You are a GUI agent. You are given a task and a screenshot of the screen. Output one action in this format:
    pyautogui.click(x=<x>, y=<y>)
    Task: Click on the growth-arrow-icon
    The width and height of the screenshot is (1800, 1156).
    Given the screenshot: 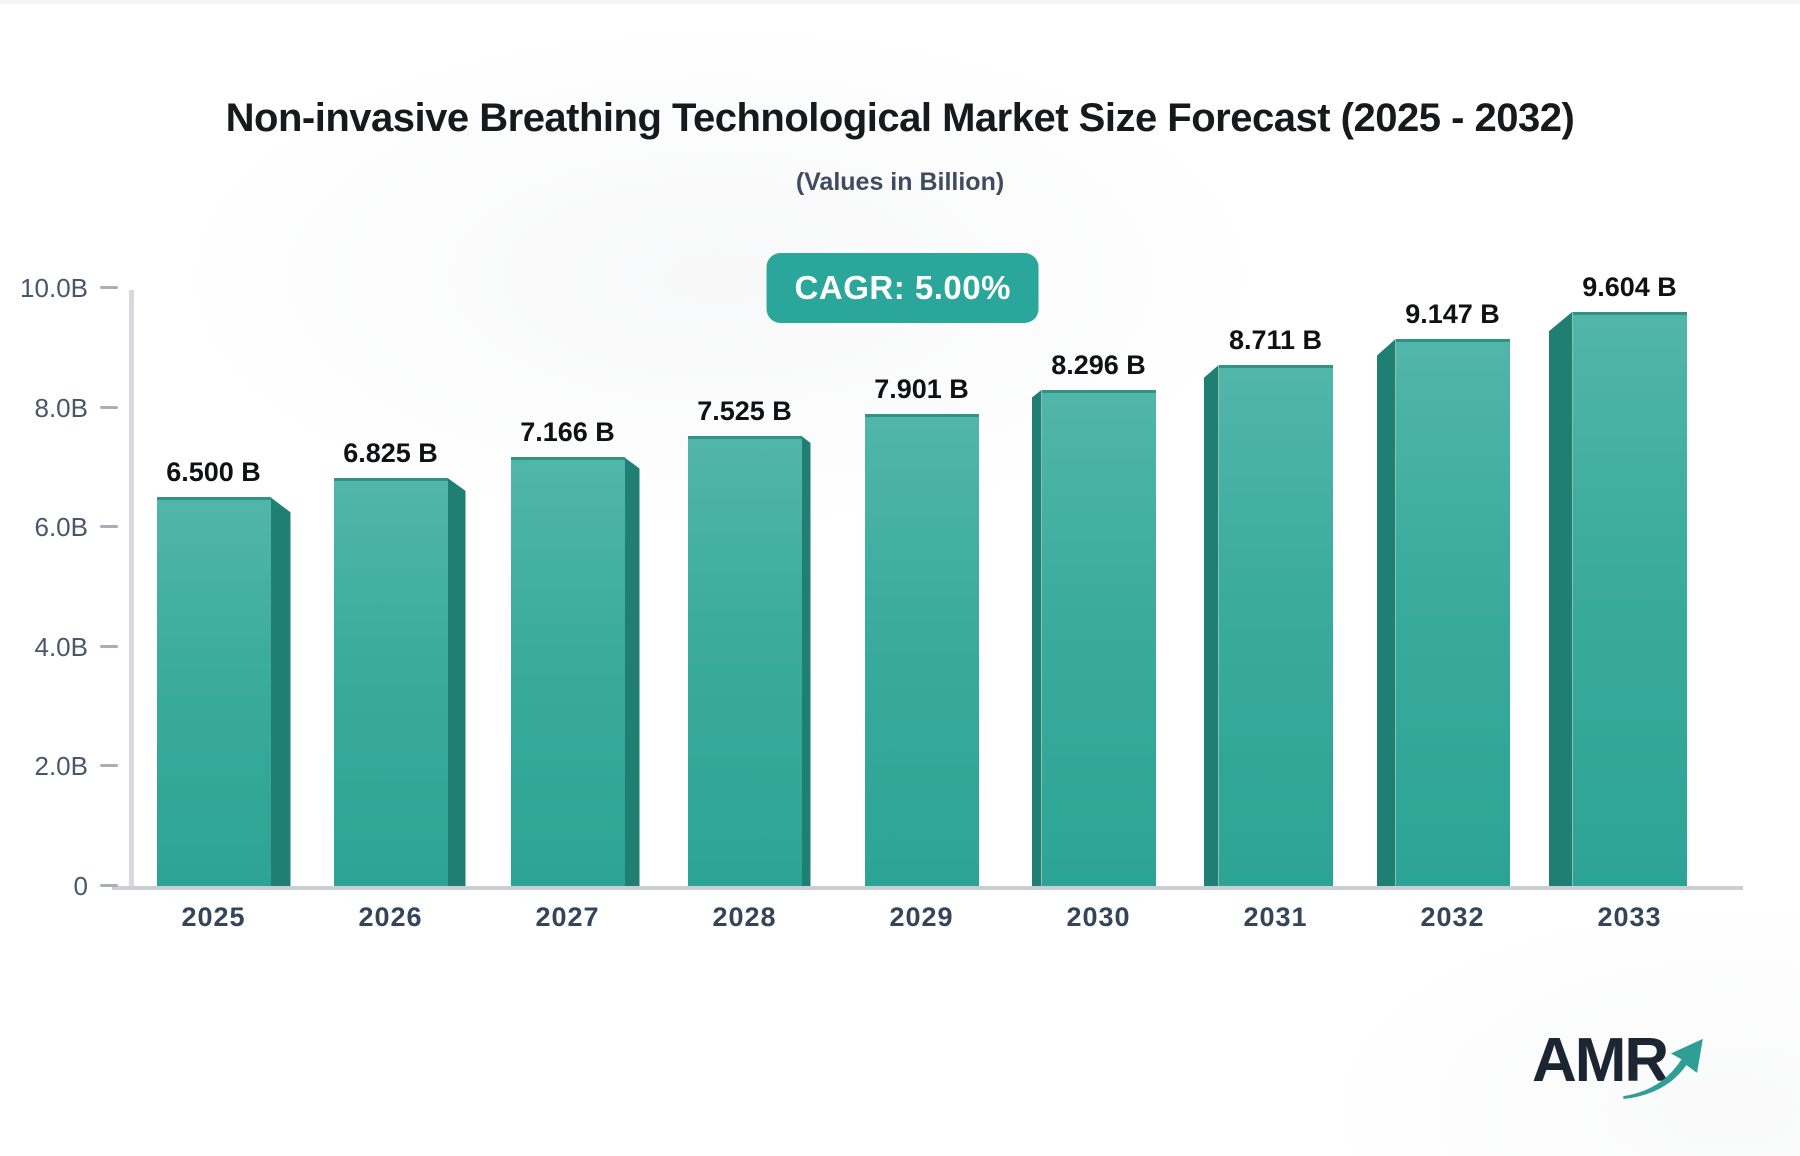 What is the action you would take?
    pyautogui.click(x=1663, y=1069)
    